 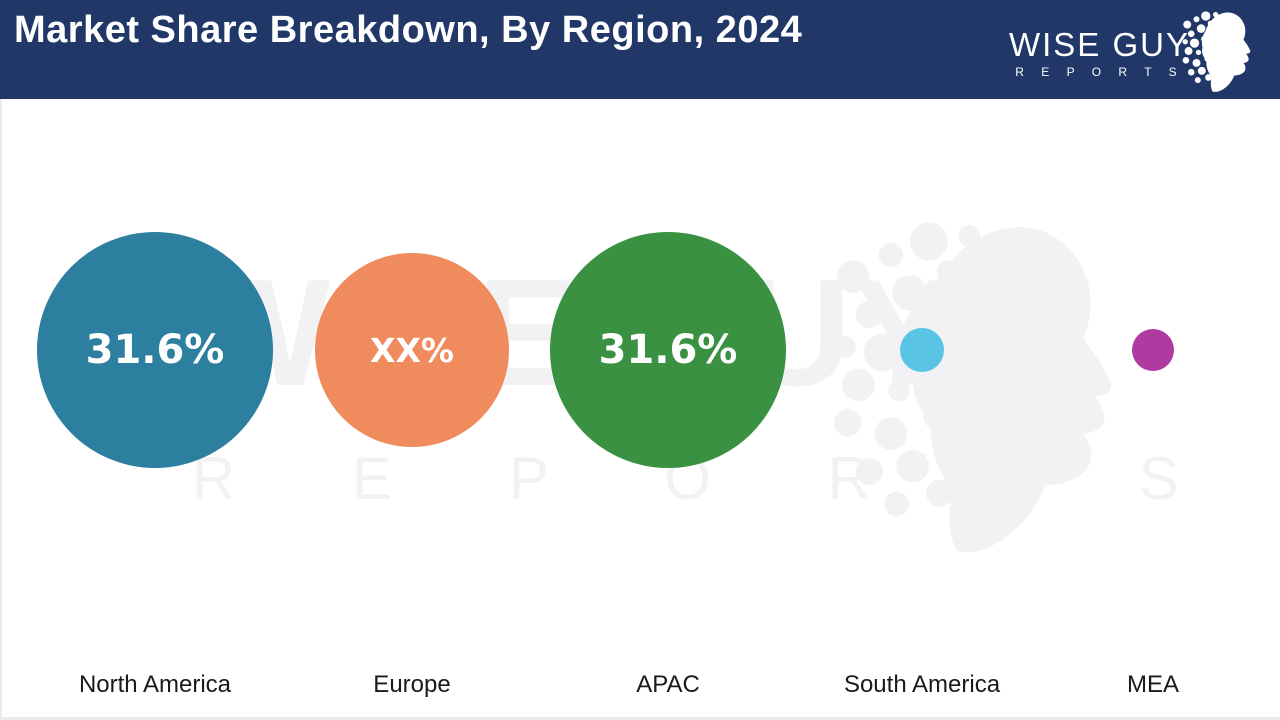 I want to click on wiseguy-logo: WISE GUY R E P O R T S, so click(x=1135, y=53).